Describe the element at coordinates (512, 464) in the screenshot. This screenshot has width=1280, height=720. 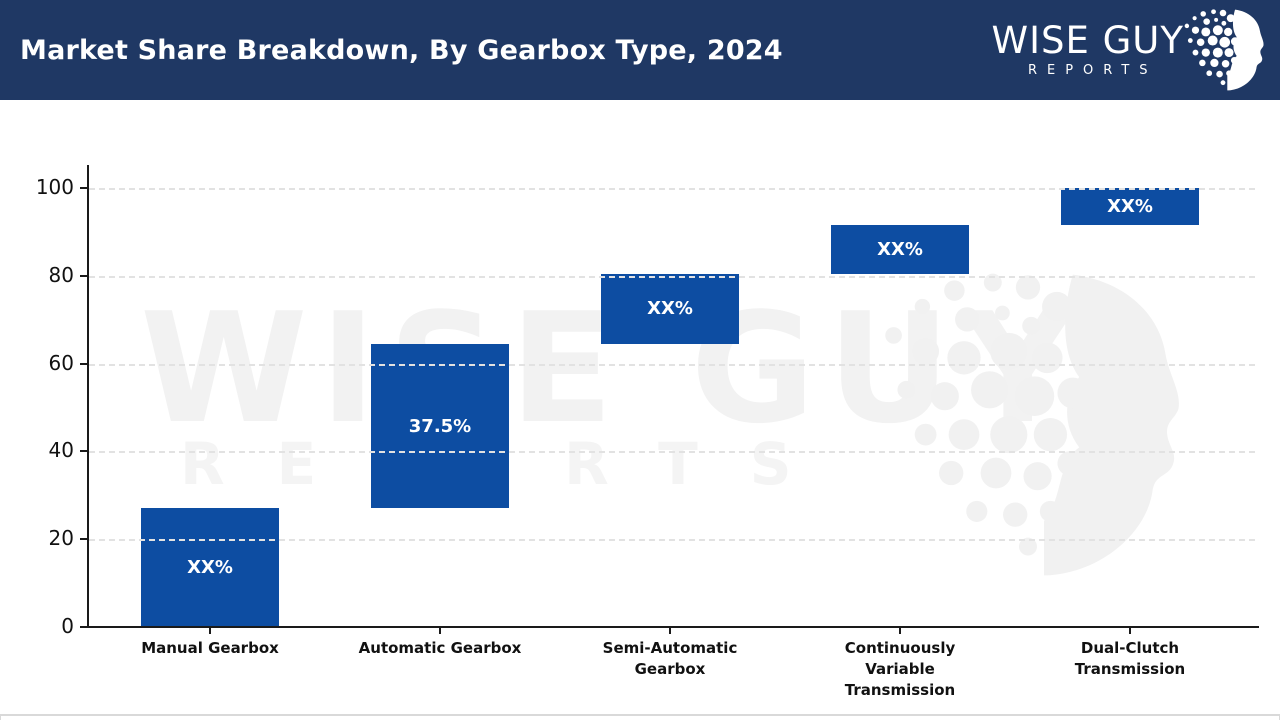
I see `watermark-subtitle-text: REPORTS` at that location.